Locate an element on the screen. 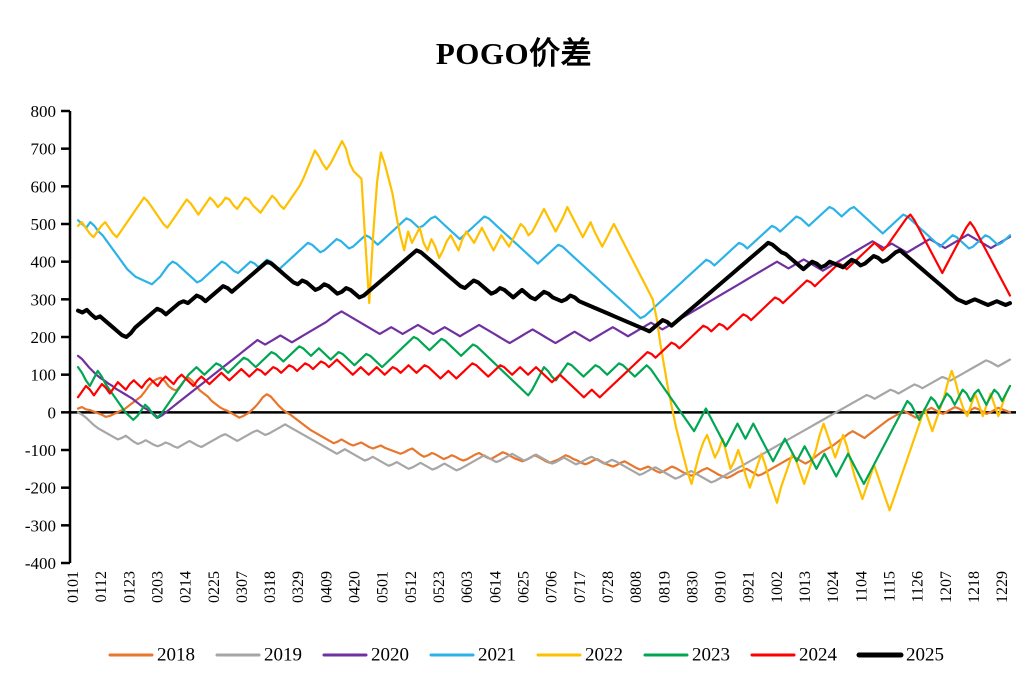 The height and width of the screenshot is (685, 1028). x-tick-label: 0819 is located at coordinates (664, 587).